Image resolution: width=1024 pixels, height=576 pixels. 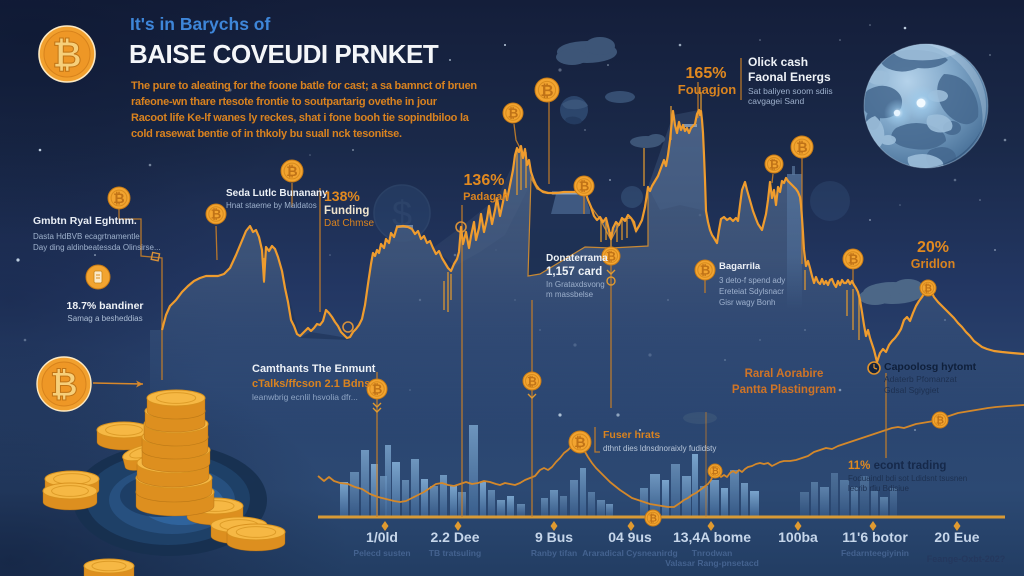 I want to click on svg-text: Funding, so click(x=346, y=211).